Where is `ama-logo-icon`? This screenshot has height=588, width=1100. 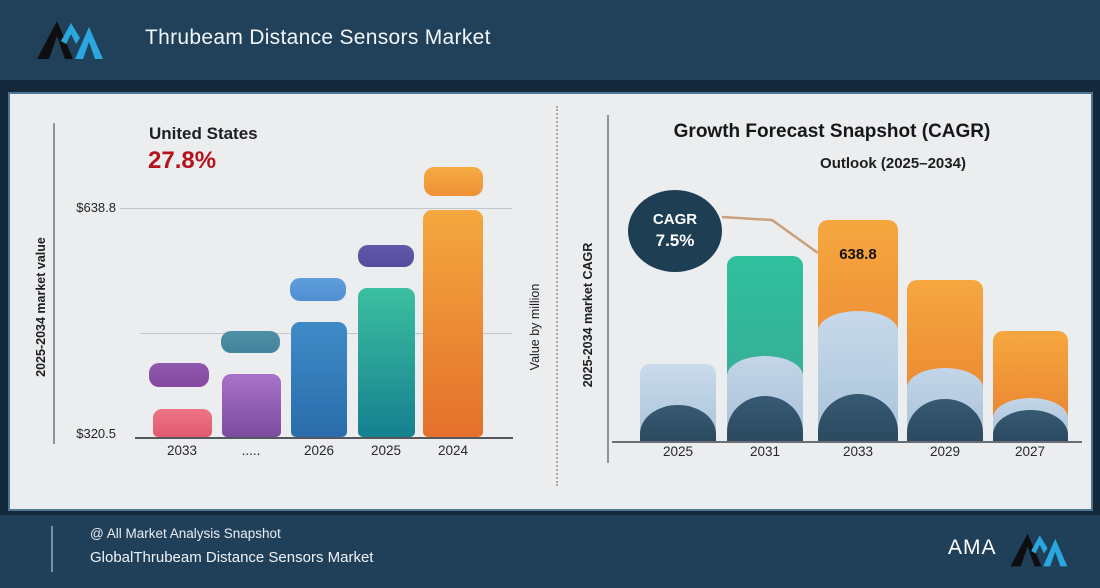
ama-logo-icon is located at coordinates (70, 40).